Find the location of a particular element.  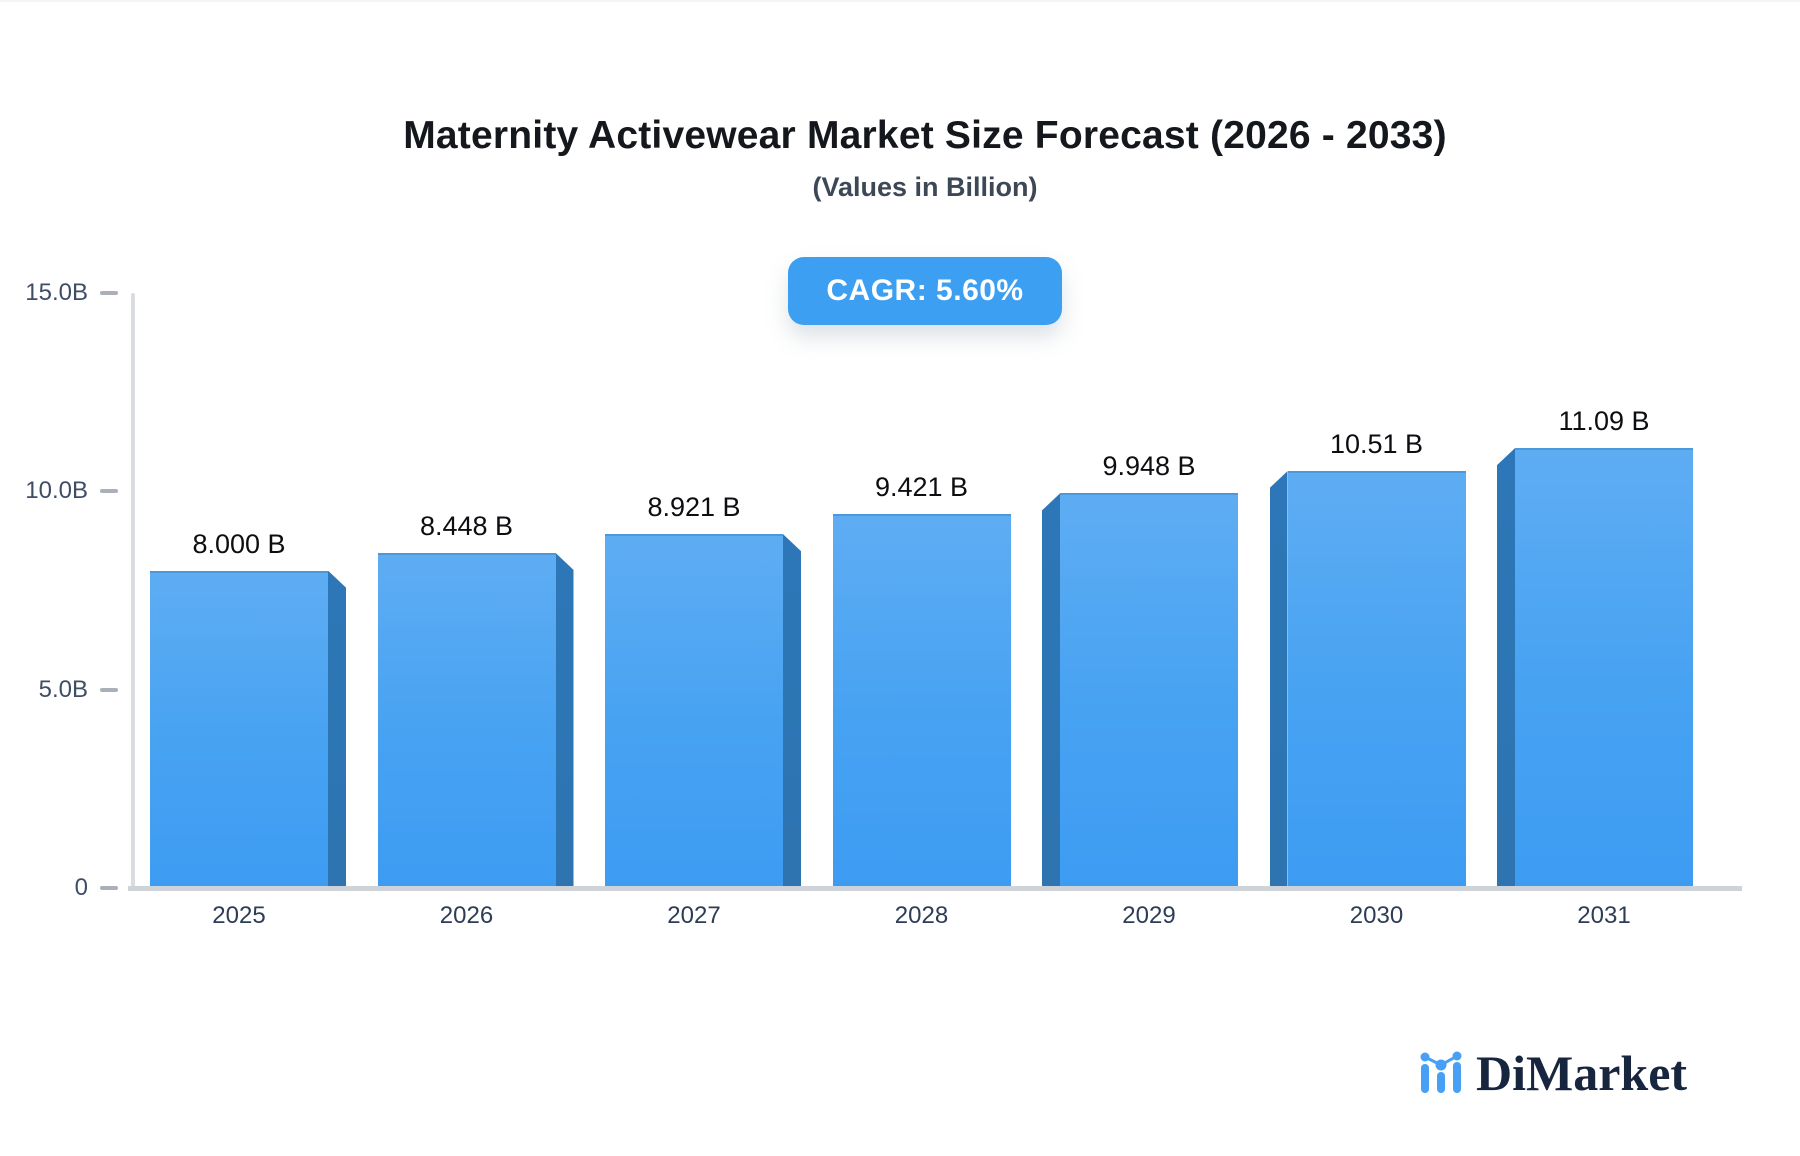

x-axis-label: 2026 is located at coordinates (466, 915).